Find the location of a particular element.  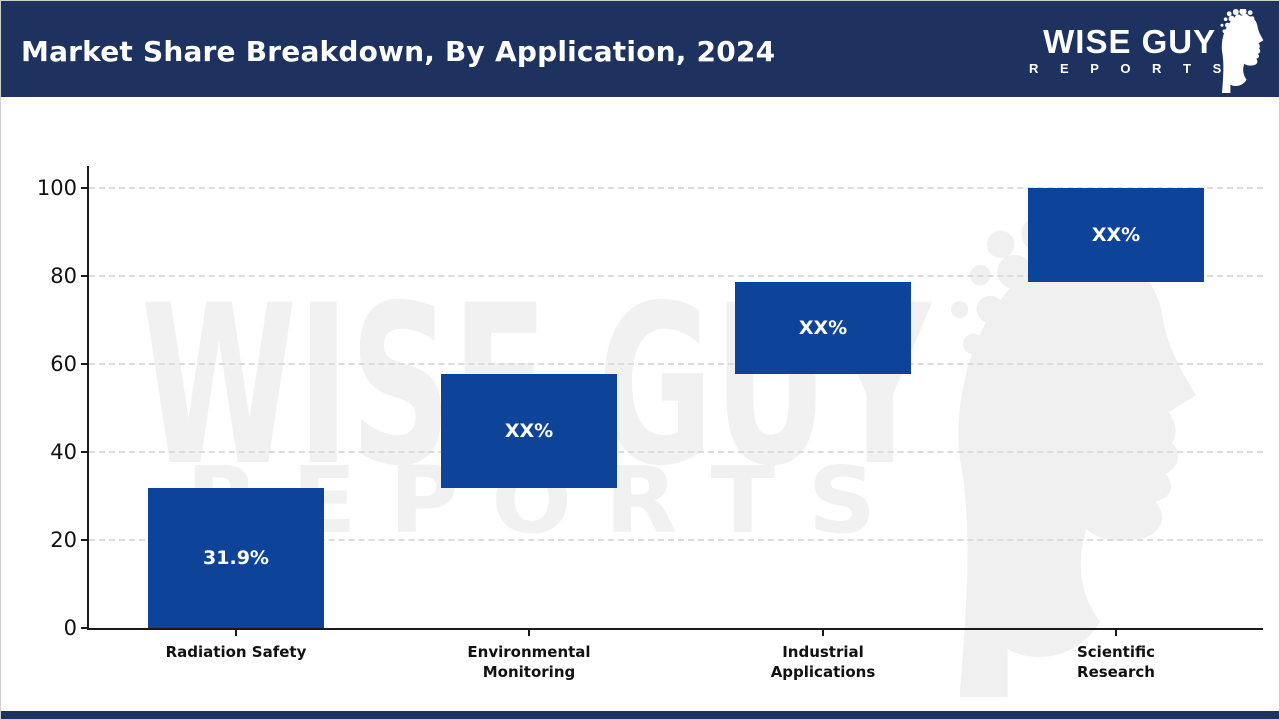

category-label: Industrial Applications is located at coordinates (823, 662).